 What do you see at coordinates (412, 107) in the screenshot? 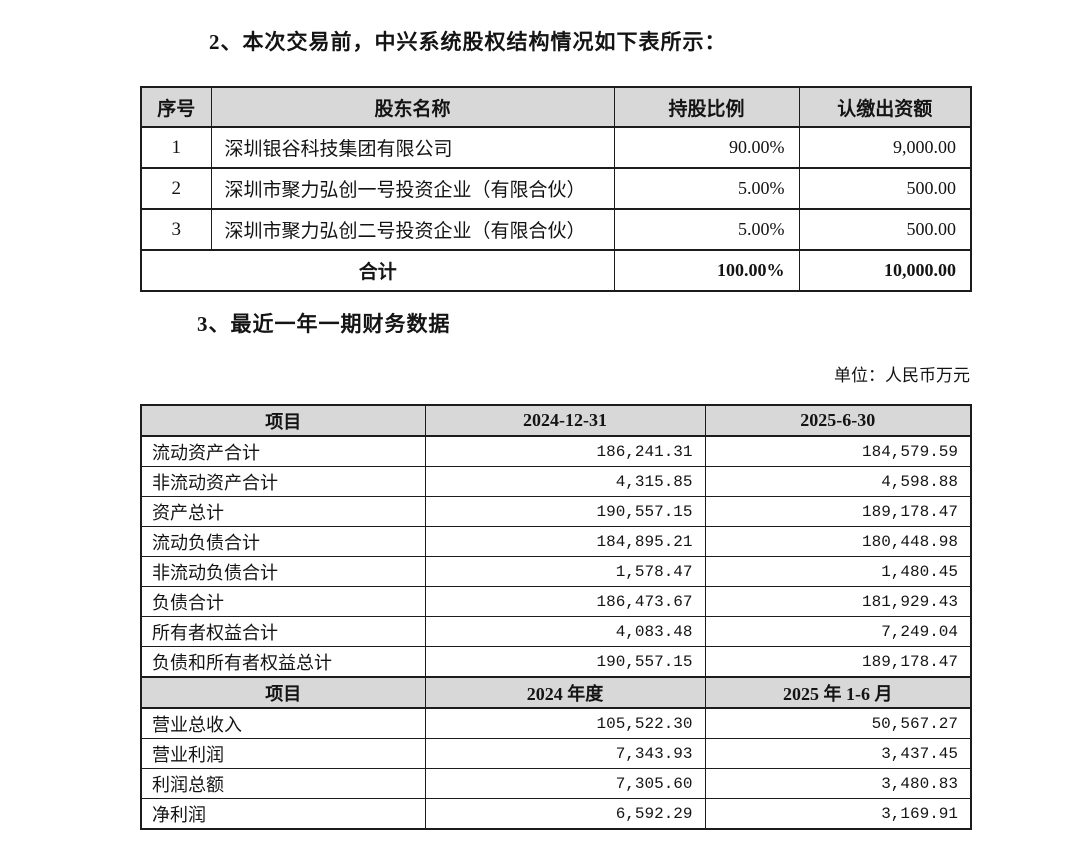
I see `col-header-shareholder-name: 股东名称` at bounding box center [412, 107].